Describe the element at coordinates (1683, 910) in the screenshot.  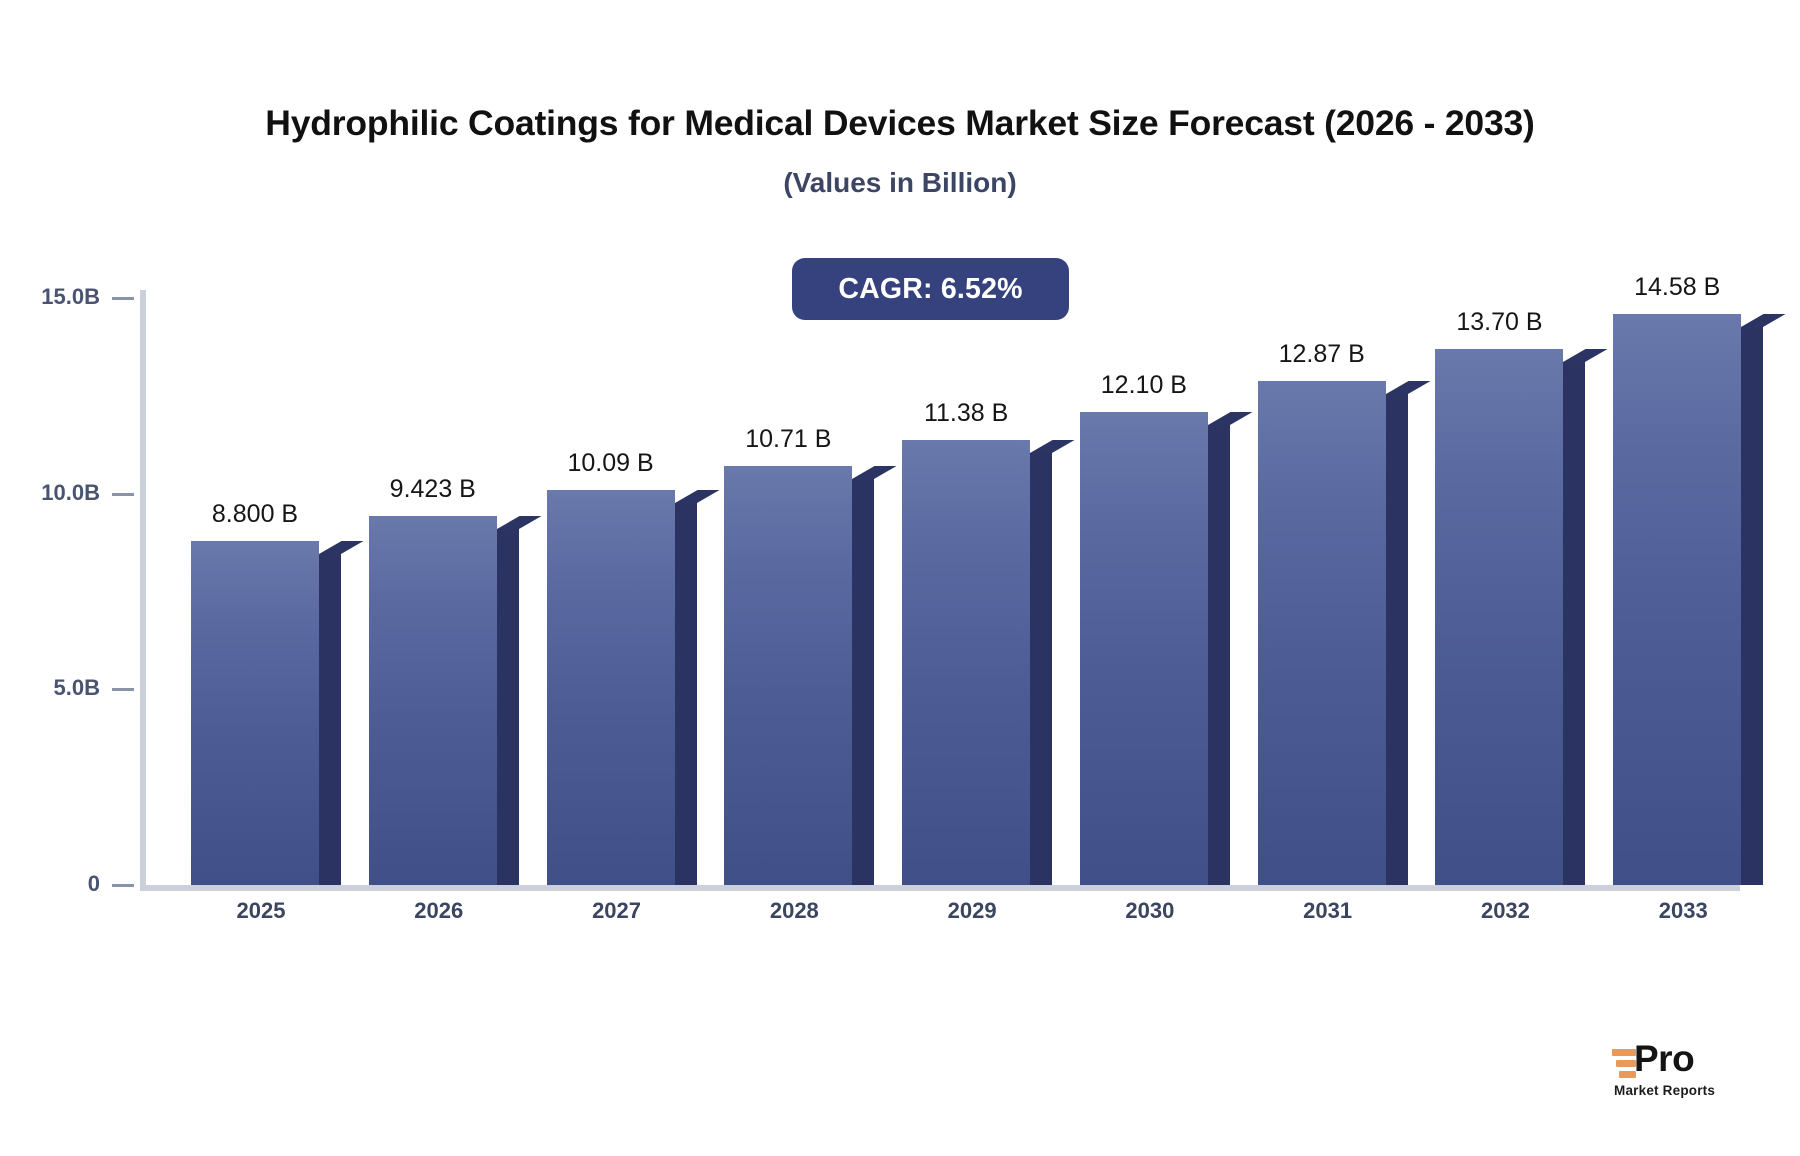
I see `x-axis-tick-label: 2033` at that location.